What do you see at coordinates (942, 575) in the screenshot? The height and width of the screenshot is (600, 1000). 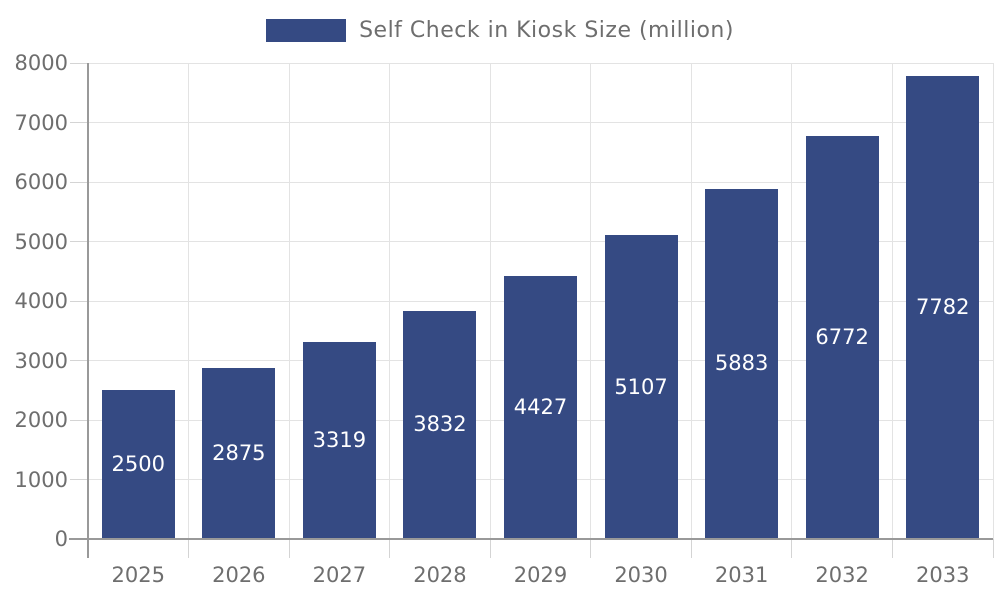 I see `x-axis-label: 2033` at bounding box center [942, 575].